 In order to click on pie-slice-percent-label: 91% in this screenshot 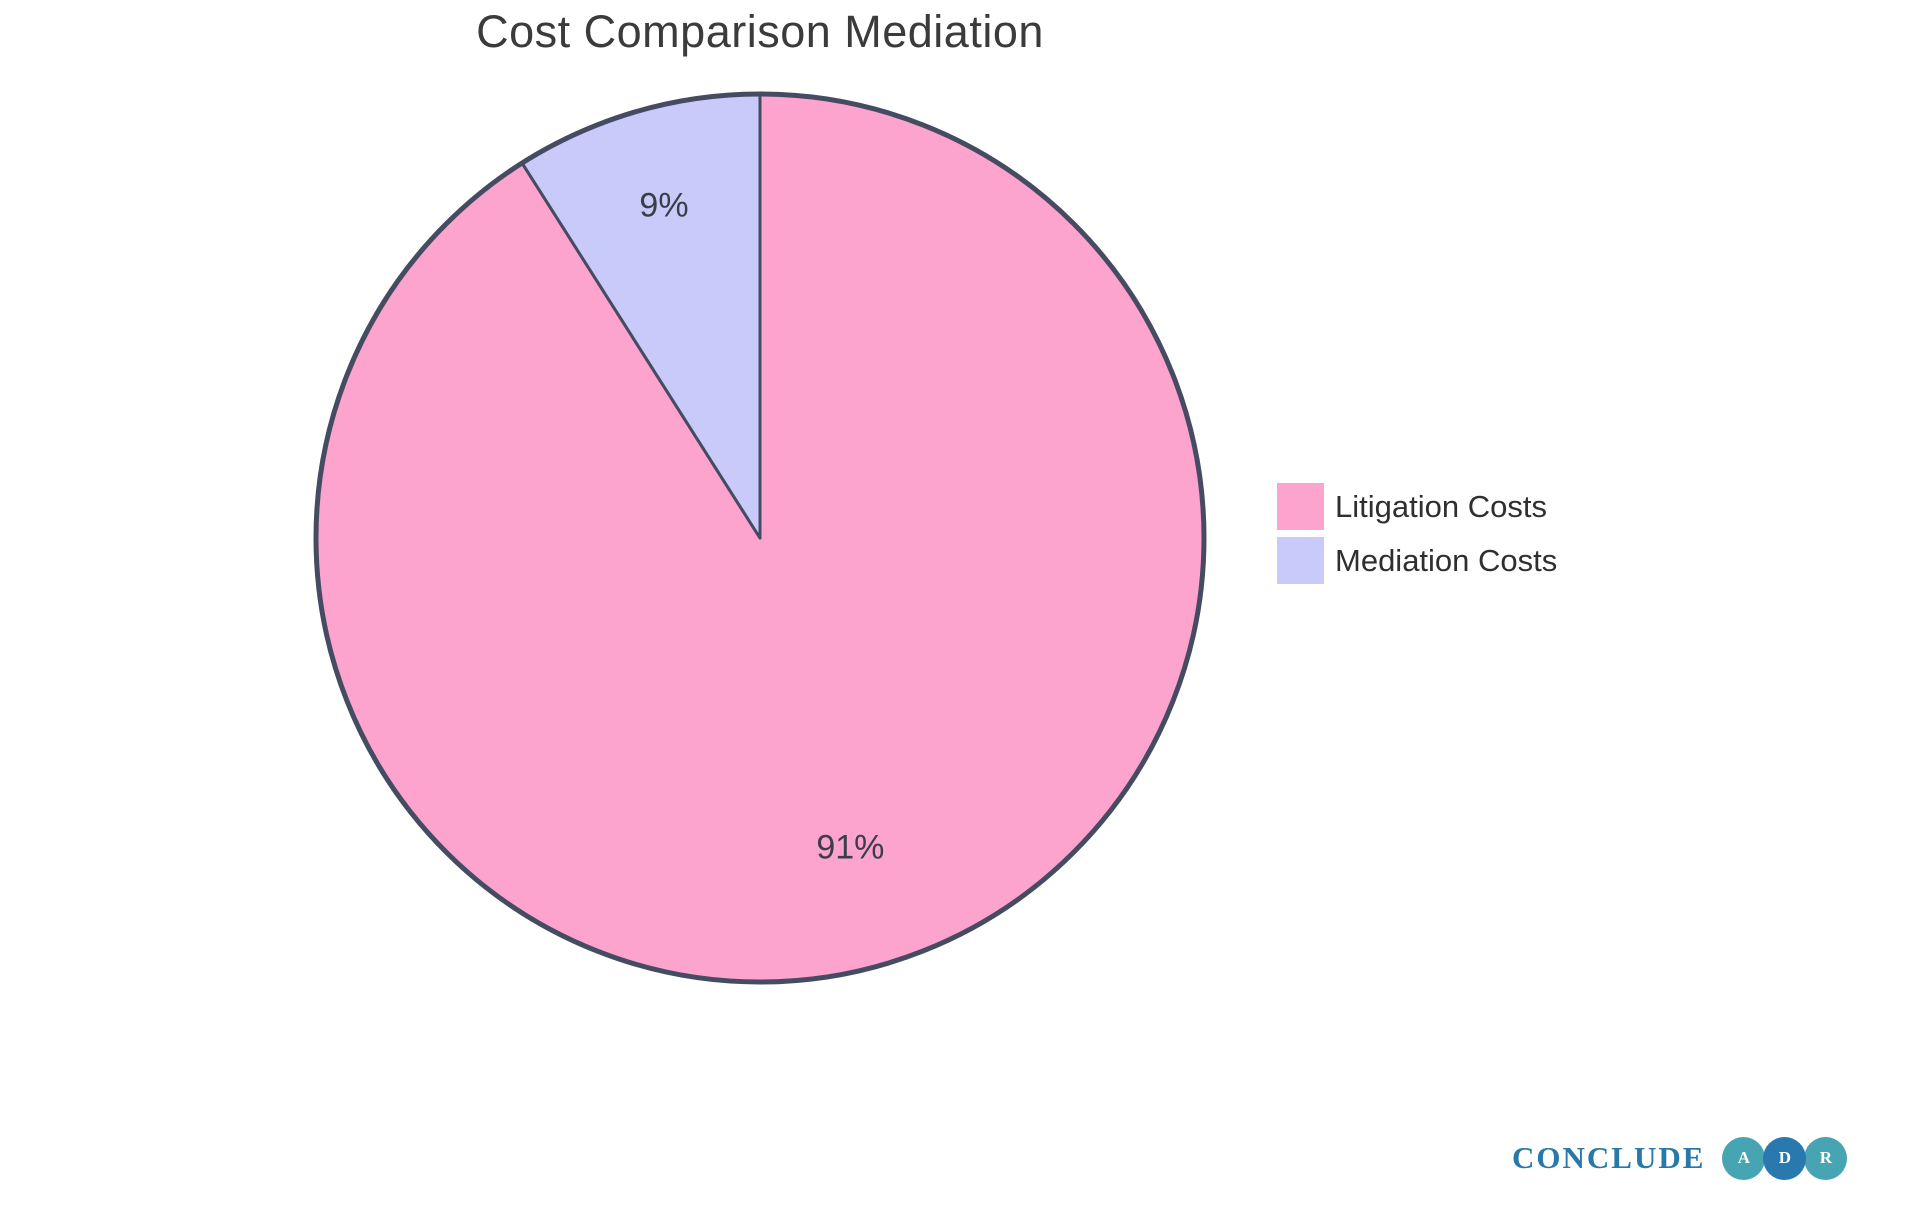, I will do `click(850, 847)`.